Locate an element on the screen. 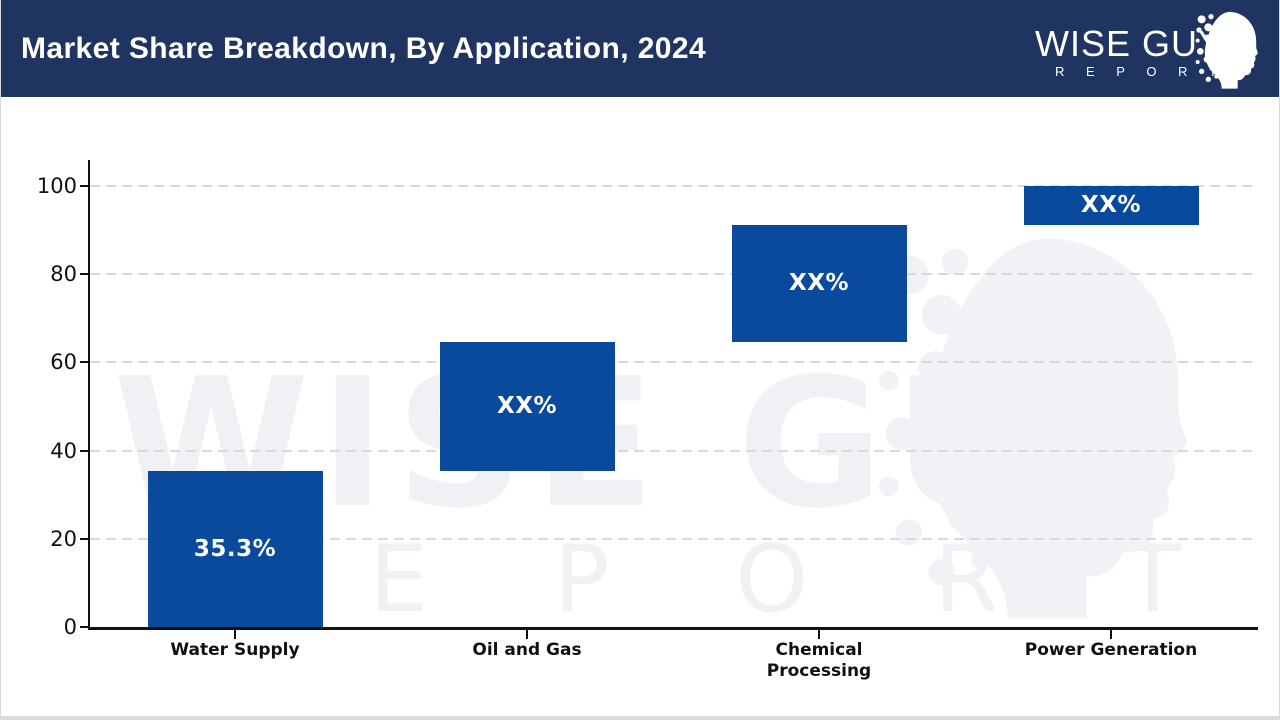 Image resolution: width=1280 pixels, height=720 pixels. y-tick-label: 80 is located at coordinates (63, 274).